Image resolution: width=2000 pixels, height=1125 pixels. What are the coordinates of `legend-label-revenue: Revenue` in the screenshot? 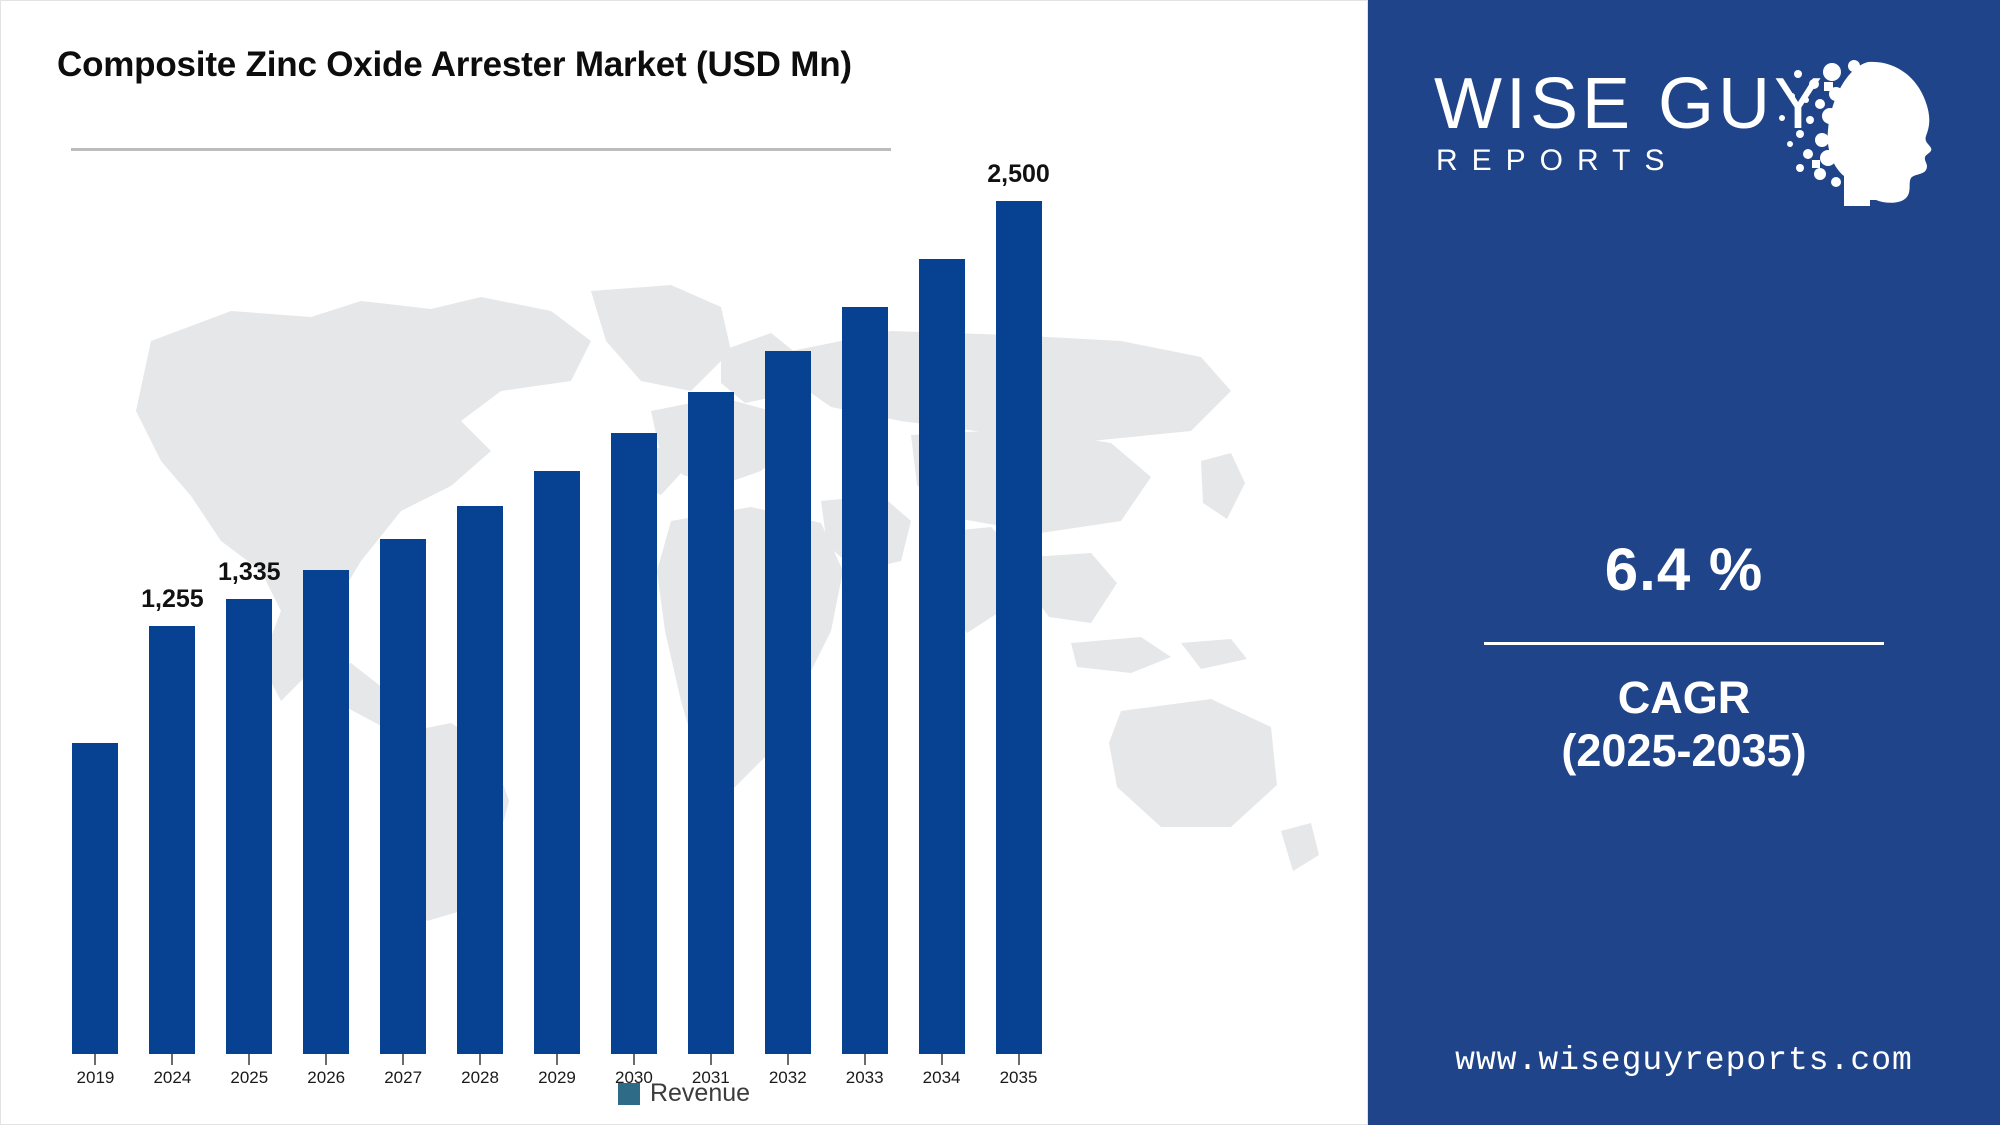 It's located at (700, 1093).